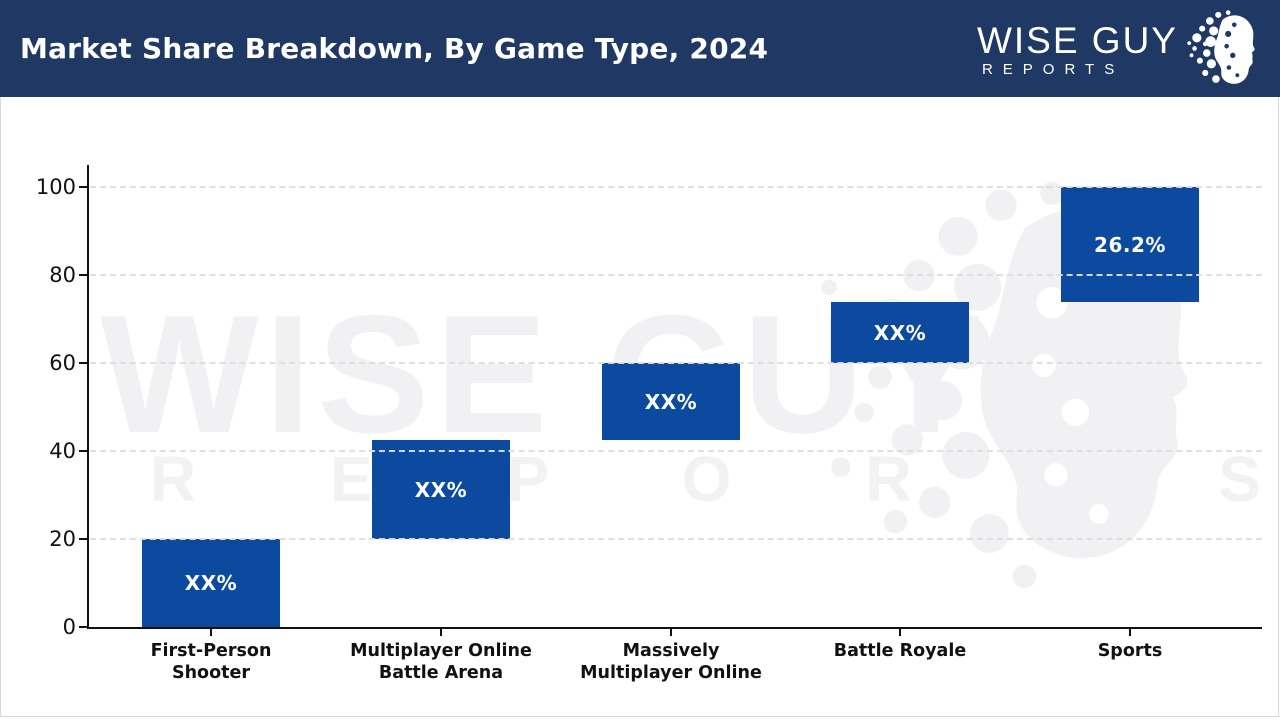  Describe the element at coordinates (62, 451) in the screenshot. I see `y-tick-label-40: 40` at that location.